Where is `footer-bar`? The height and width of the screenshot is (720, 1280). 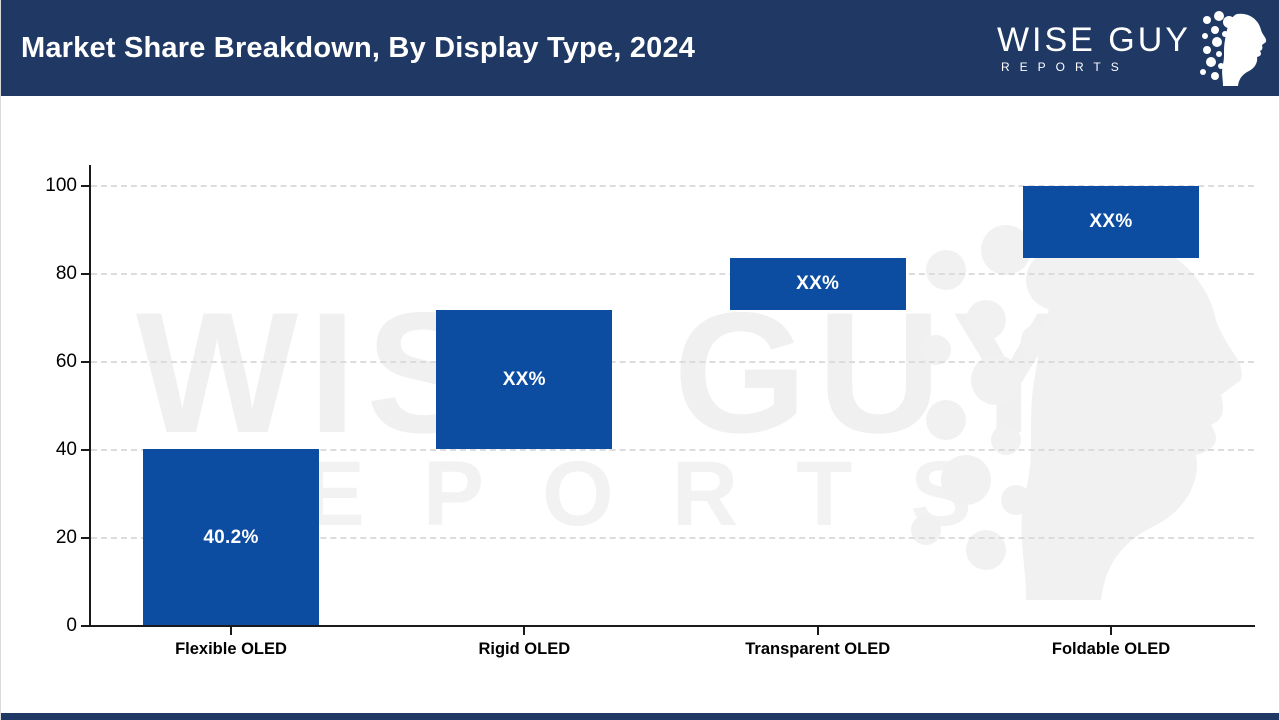
footer-bar is located at coordinates (640, 716).